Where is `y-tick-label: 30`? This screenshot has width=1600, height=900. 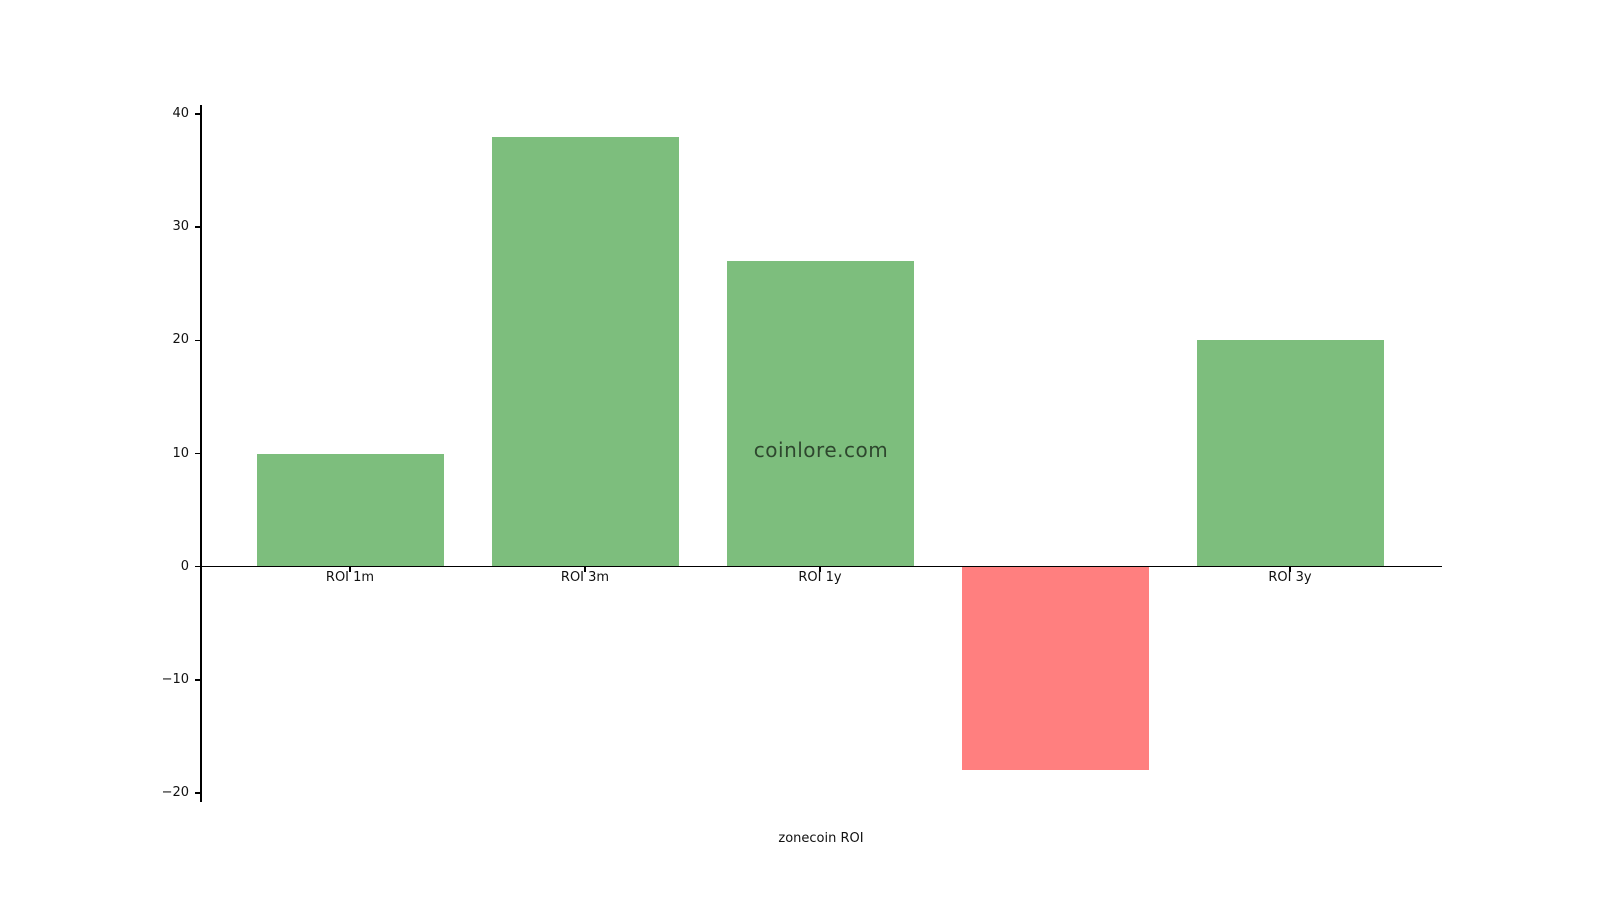 y-tick-label: 30 is located at coordinates (180, 227).